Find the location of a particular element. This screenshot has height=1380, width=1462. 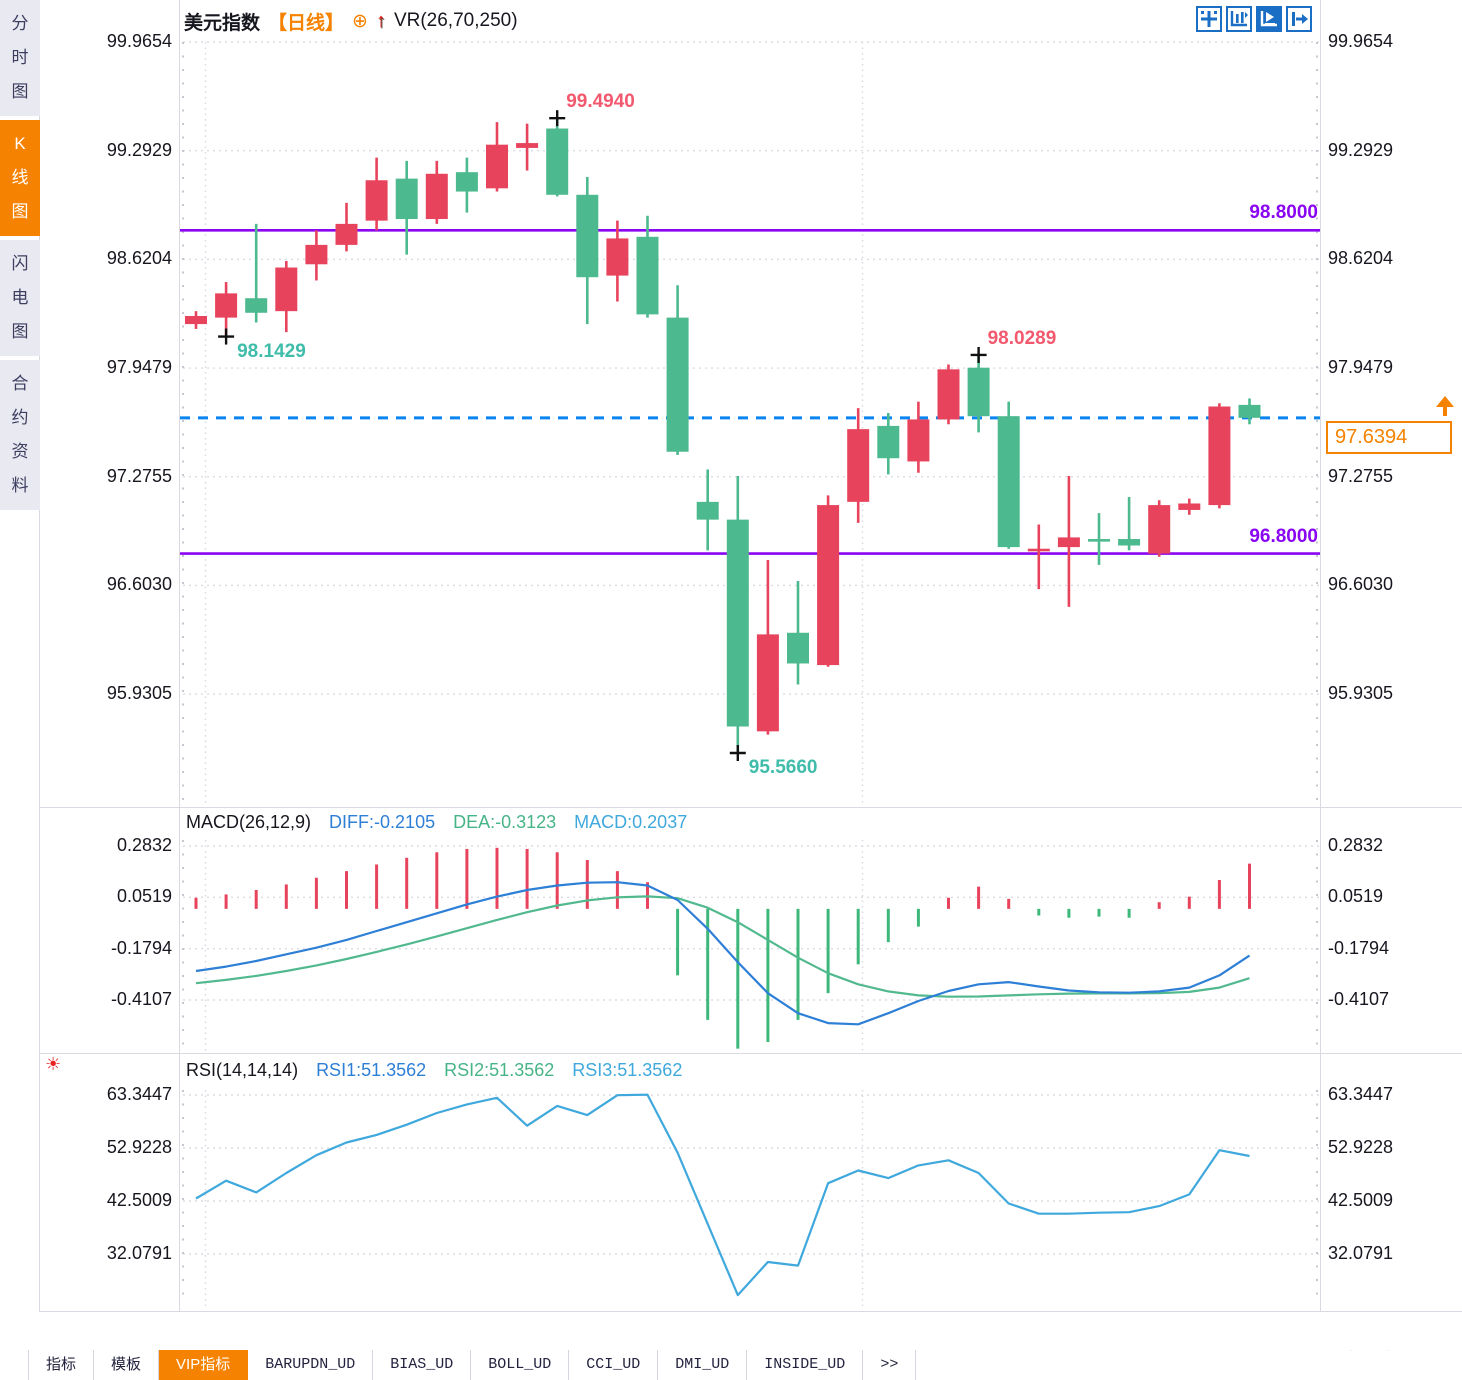

rsi3-value: RSI3:51.3562 is located at coordinates (627, 1070).